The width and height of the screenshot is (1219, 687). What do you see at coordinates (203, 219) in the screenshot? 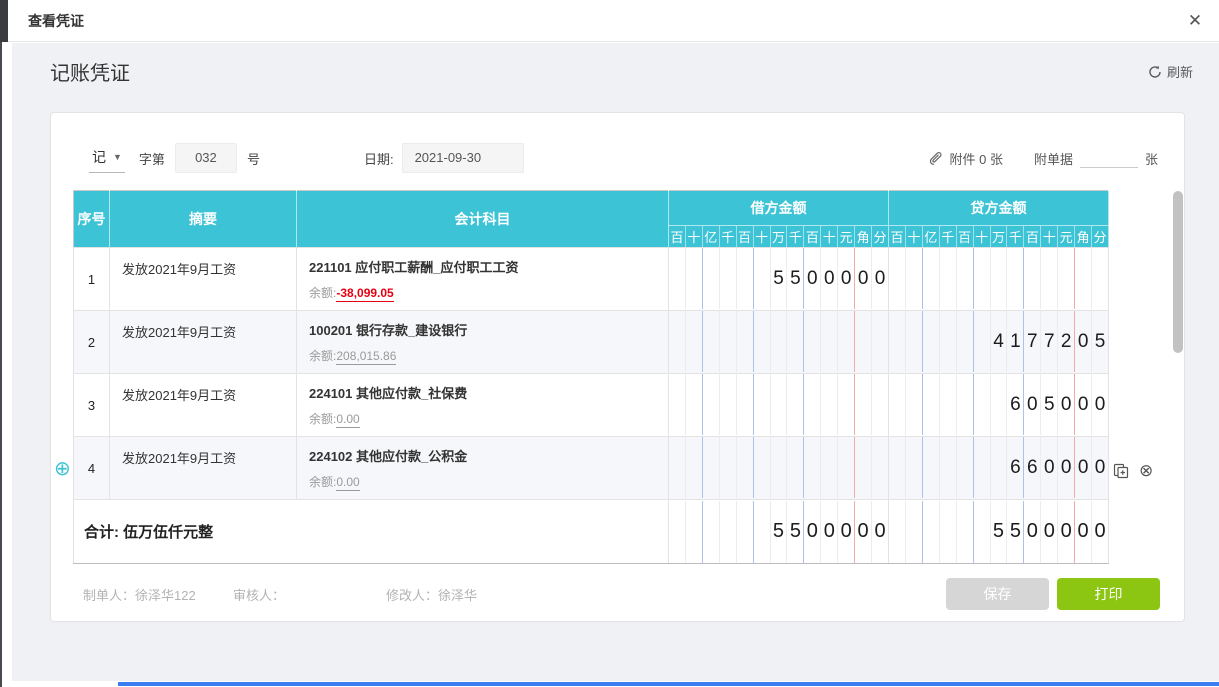
I see `col-header-summary: 摘要` at bounding box center [203, 219].